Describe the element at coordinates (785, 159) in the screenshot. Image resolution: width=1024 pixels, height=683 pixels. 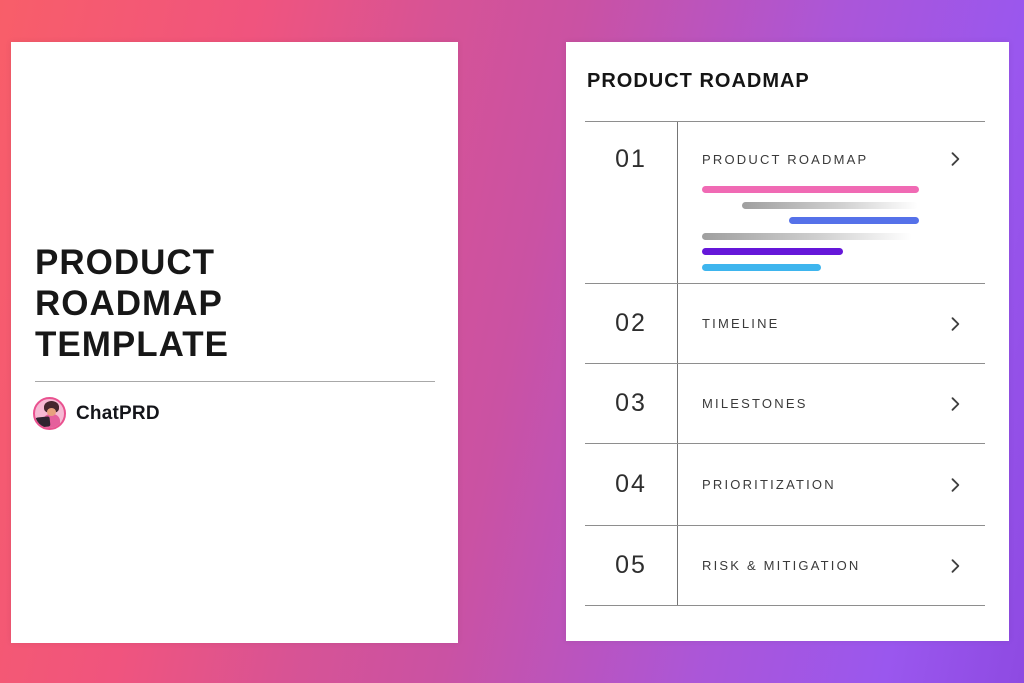
I see `row-label: PRODUCT ROADMAP` at that location.